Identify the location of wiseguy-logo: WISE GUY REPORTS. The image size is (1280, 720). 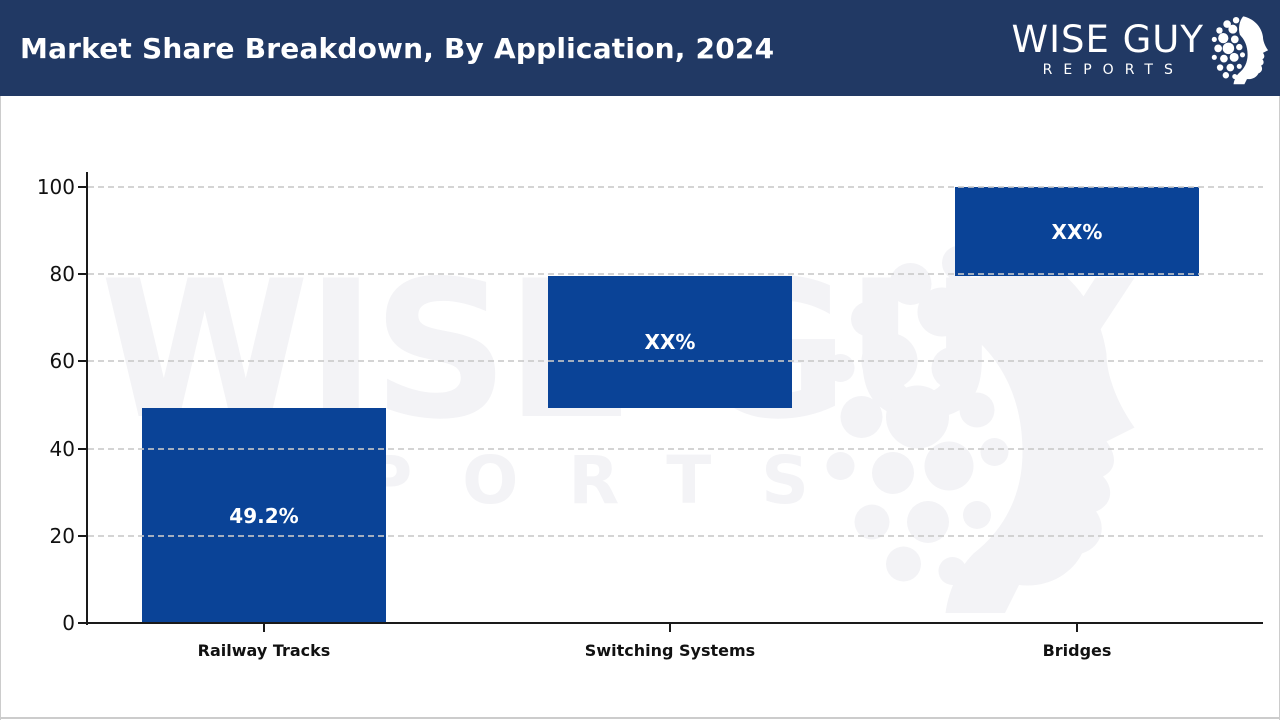
(1141, 49).